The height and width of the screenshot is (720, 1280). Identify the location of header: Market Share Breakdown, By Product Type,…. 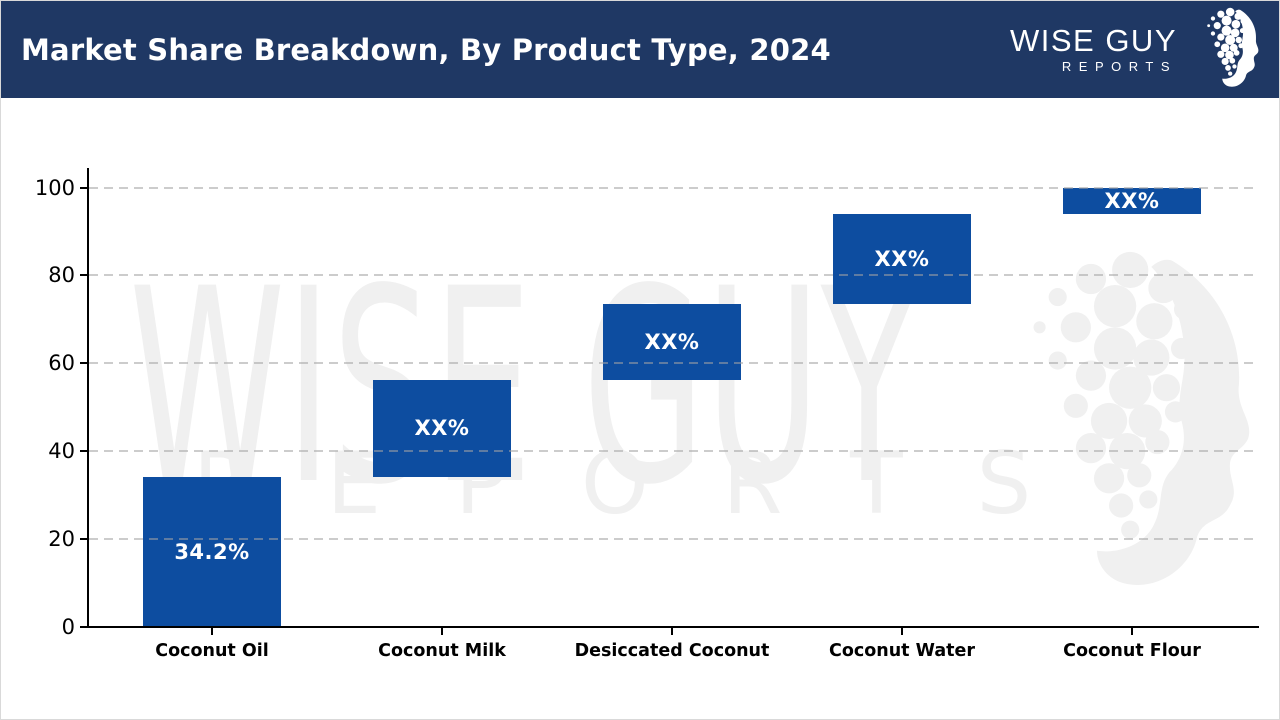
(640, 49).